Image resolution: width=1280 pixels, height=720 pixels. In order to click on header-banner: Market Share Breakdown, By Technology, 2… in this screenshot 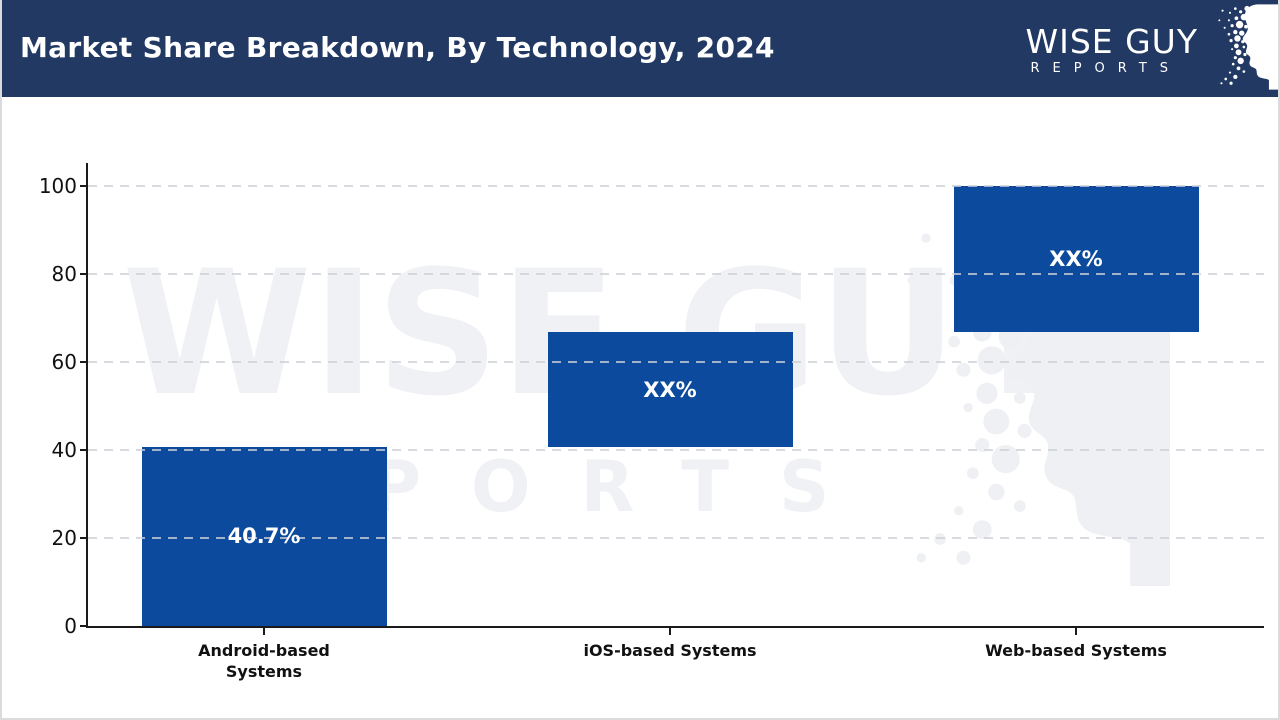, I will do `click(640, 48)`.